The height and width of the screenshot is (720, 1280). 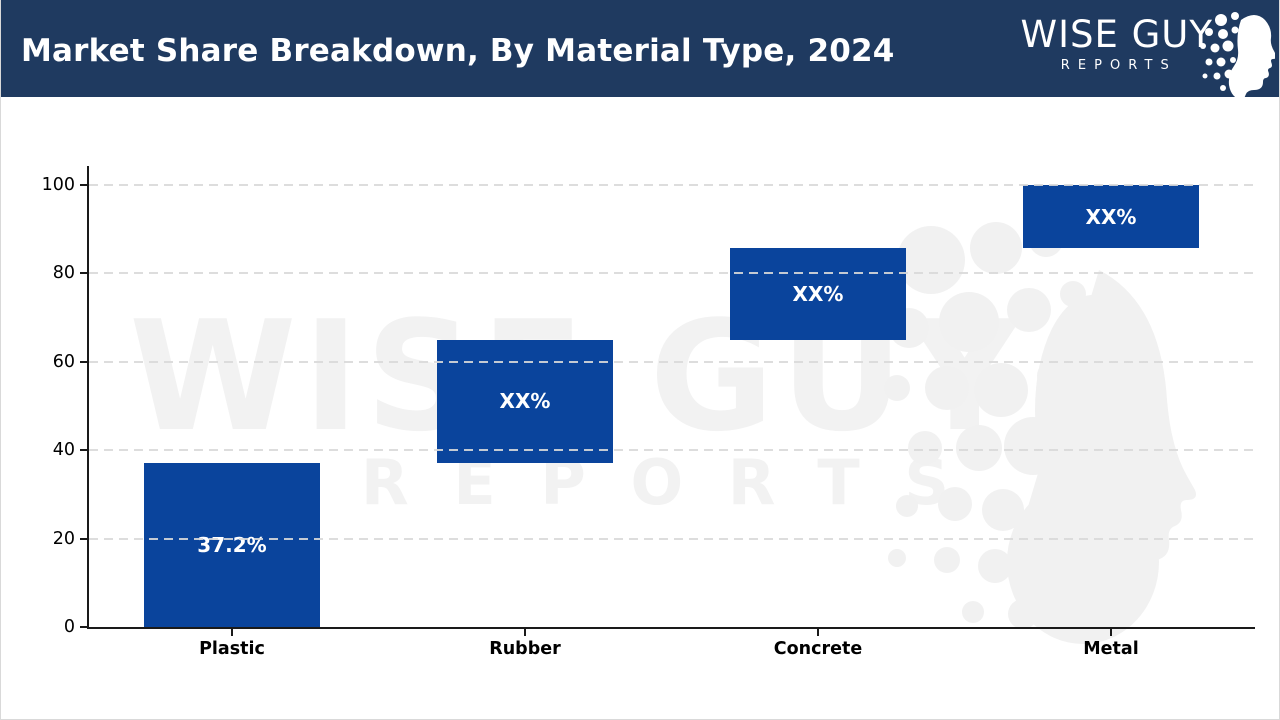 I want to click on x-axis-spine, so click(x=671, y=628).